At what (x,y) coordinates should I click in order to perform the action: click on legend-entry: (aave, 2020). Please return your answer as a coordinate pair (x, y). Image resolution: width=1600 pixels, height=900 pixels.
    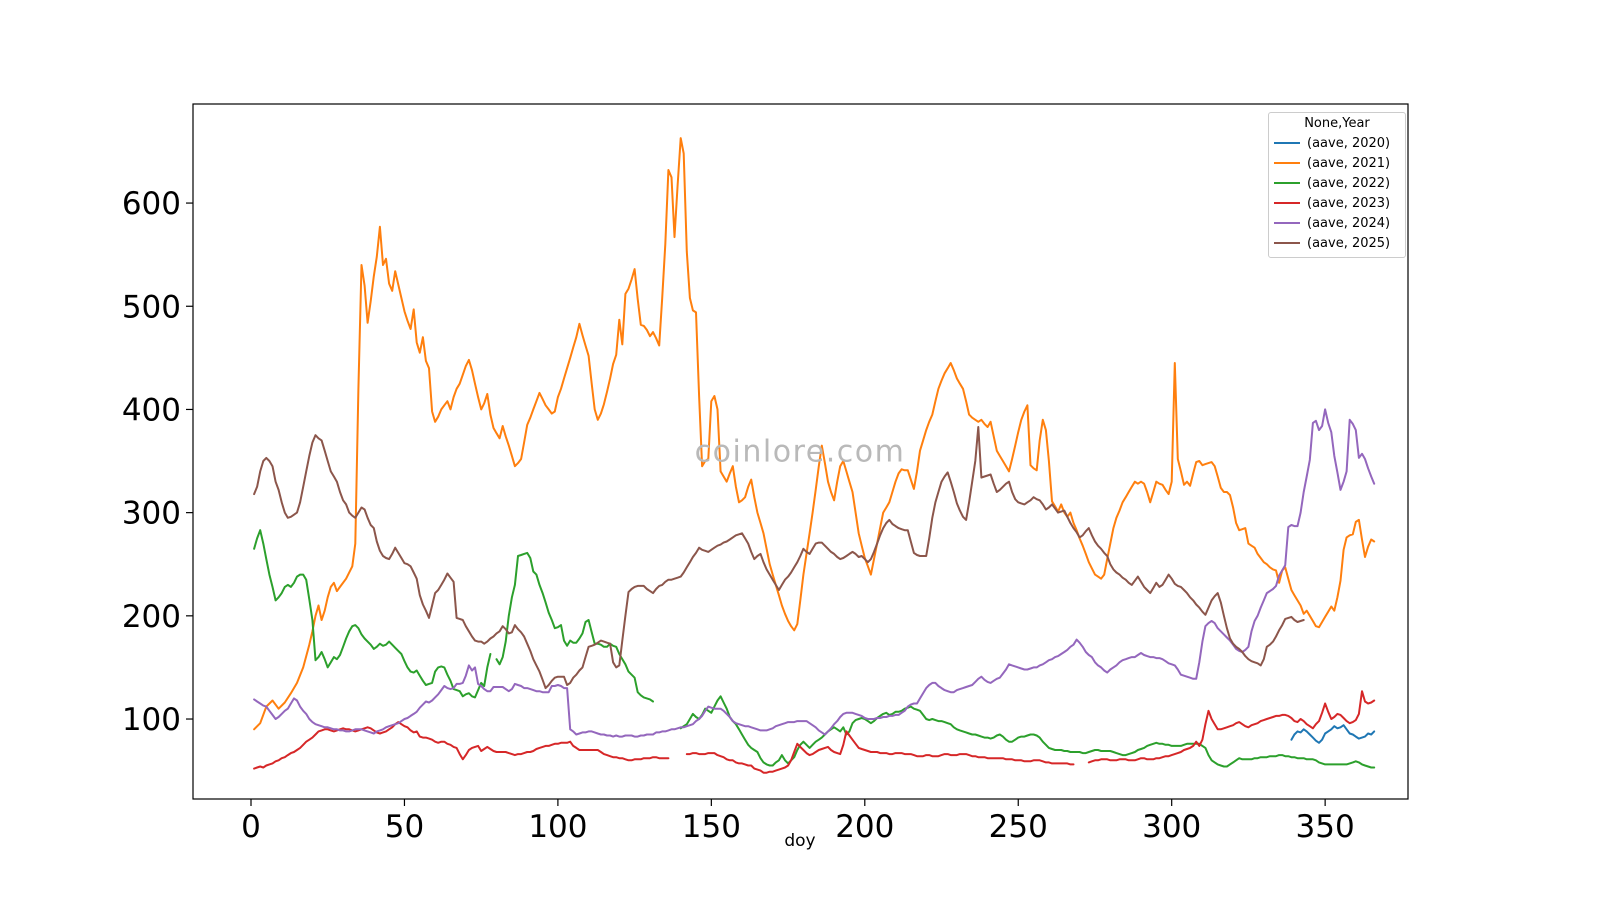
    Looking at the image, I should click on (1337, 143).